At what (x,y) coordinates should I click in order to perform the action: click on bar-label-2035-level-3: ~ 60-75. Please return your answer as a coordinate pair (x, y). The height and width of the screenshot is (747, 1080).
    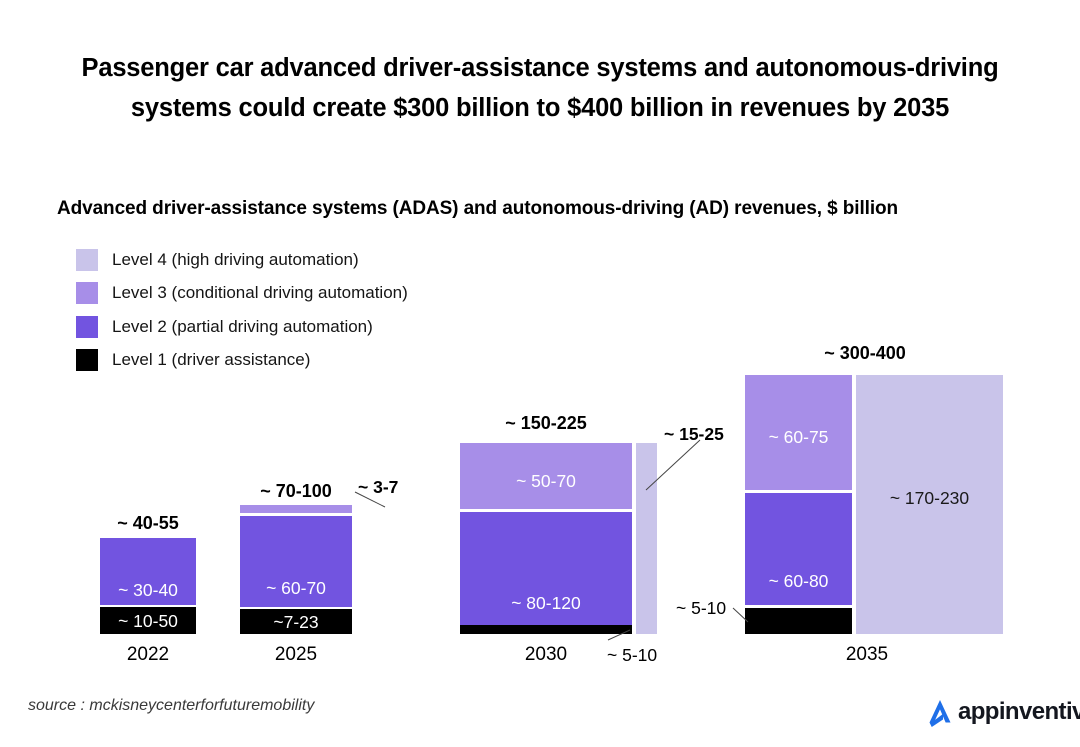
    Looking at the image, I should click on (798, 437).